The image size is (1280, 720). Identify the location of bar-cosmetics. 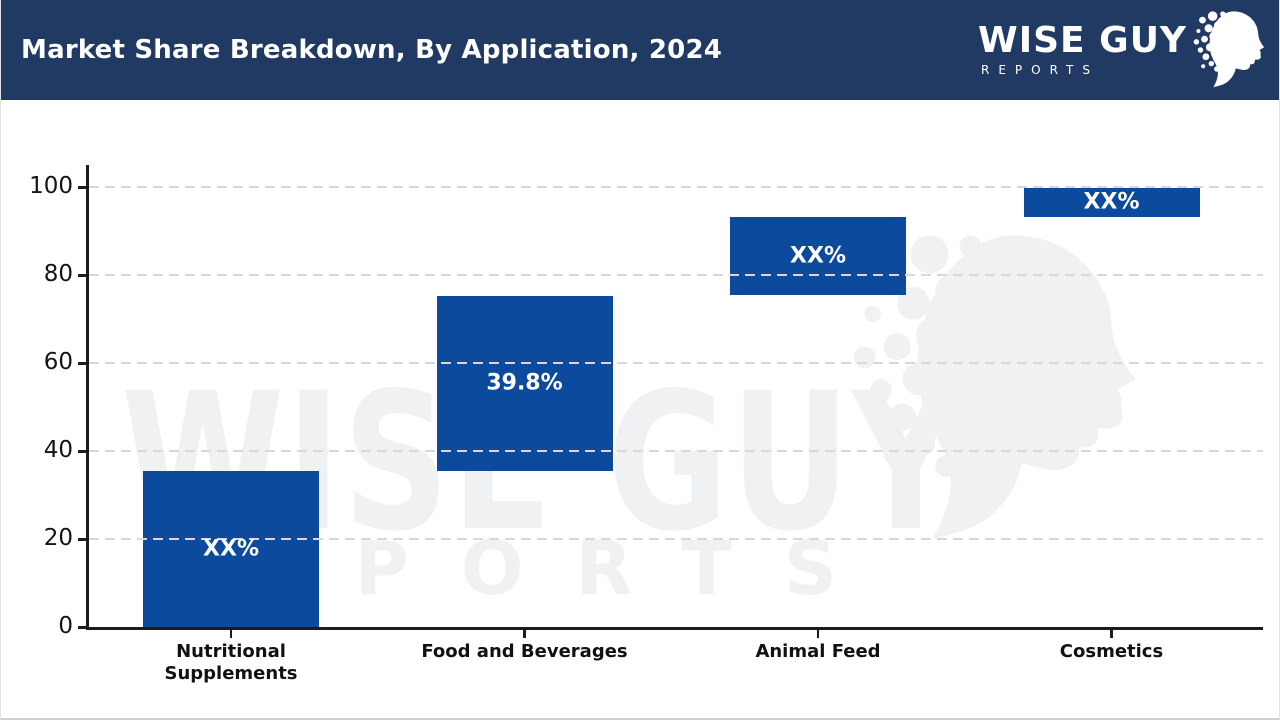
(1111, 202).